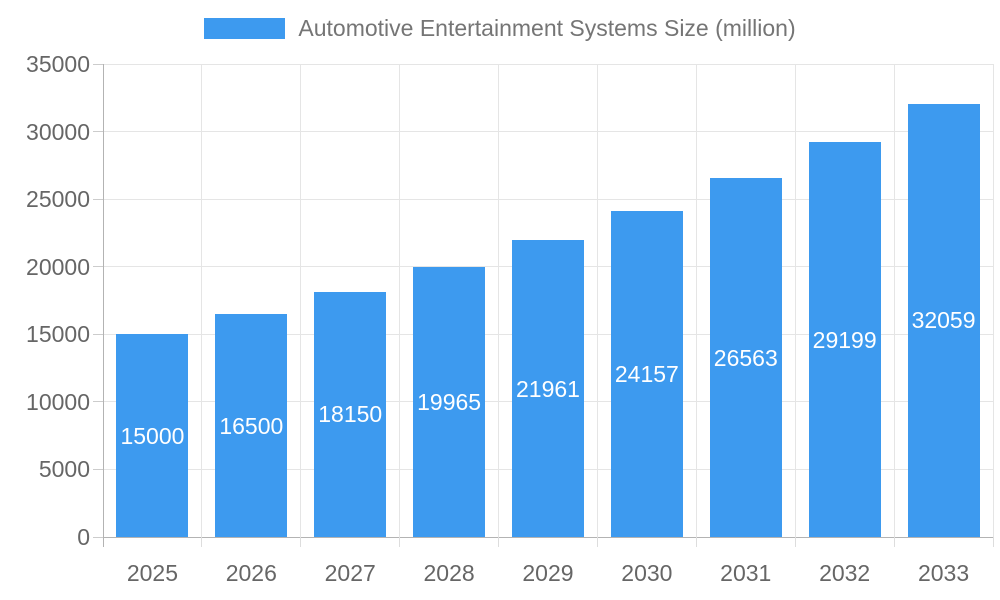 The image size is (1000, 600). I want to click on bar-2032: 29199, so click(844, 339).